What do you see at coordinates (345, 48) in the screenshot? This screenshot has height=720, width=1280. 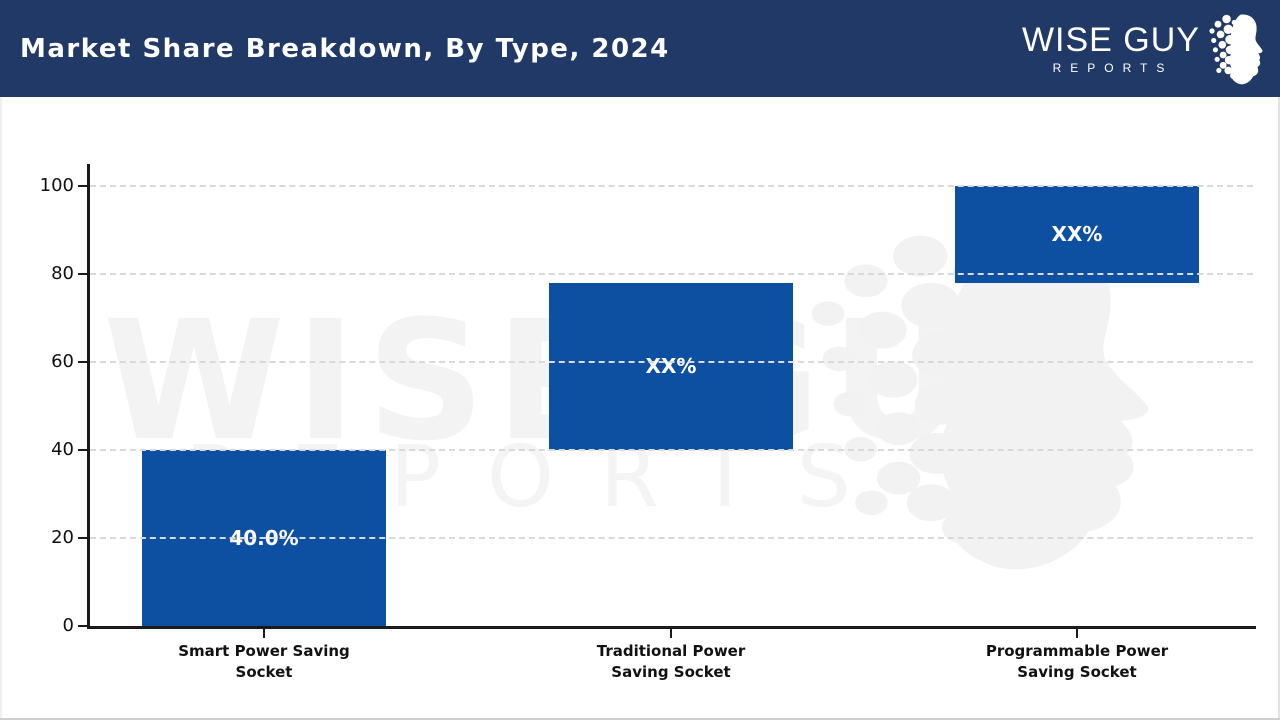 I see `page-title: Market Share Breakdown, By Type, 2024` at bounding box center [345, 48].